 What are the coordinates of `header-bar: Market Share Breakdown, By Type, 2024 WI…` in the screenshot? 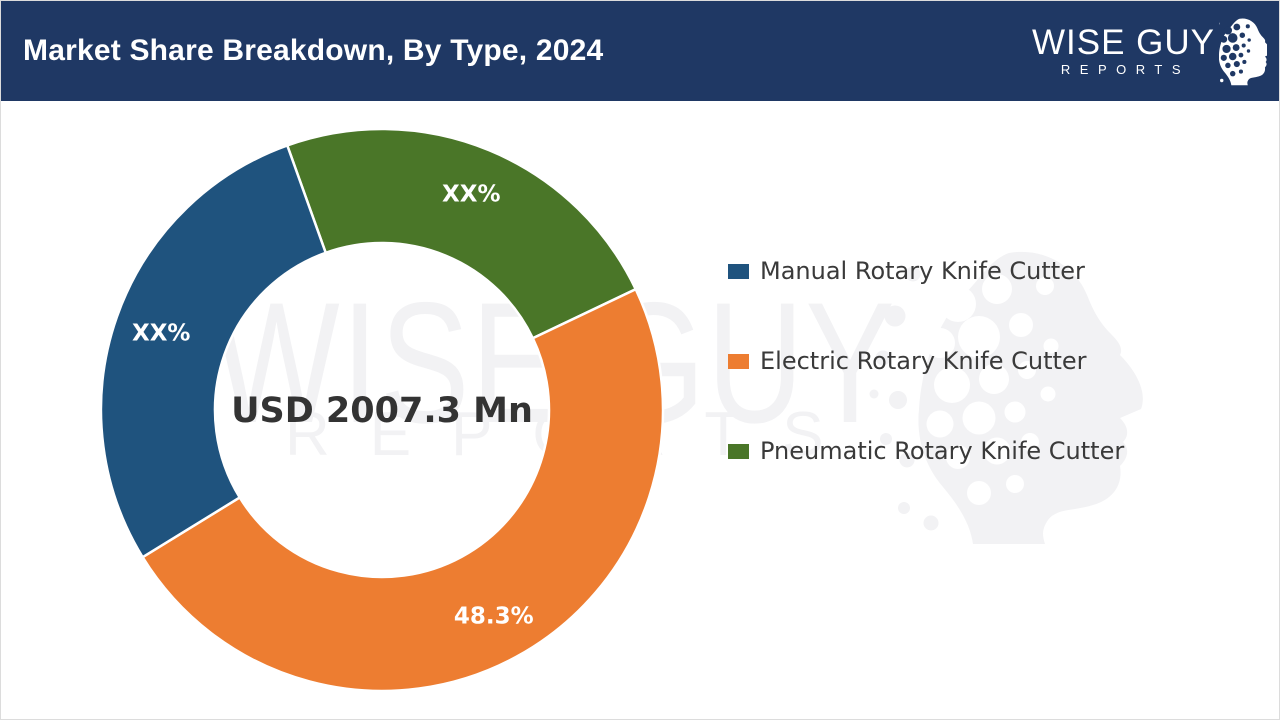 It's located at (640, 51).